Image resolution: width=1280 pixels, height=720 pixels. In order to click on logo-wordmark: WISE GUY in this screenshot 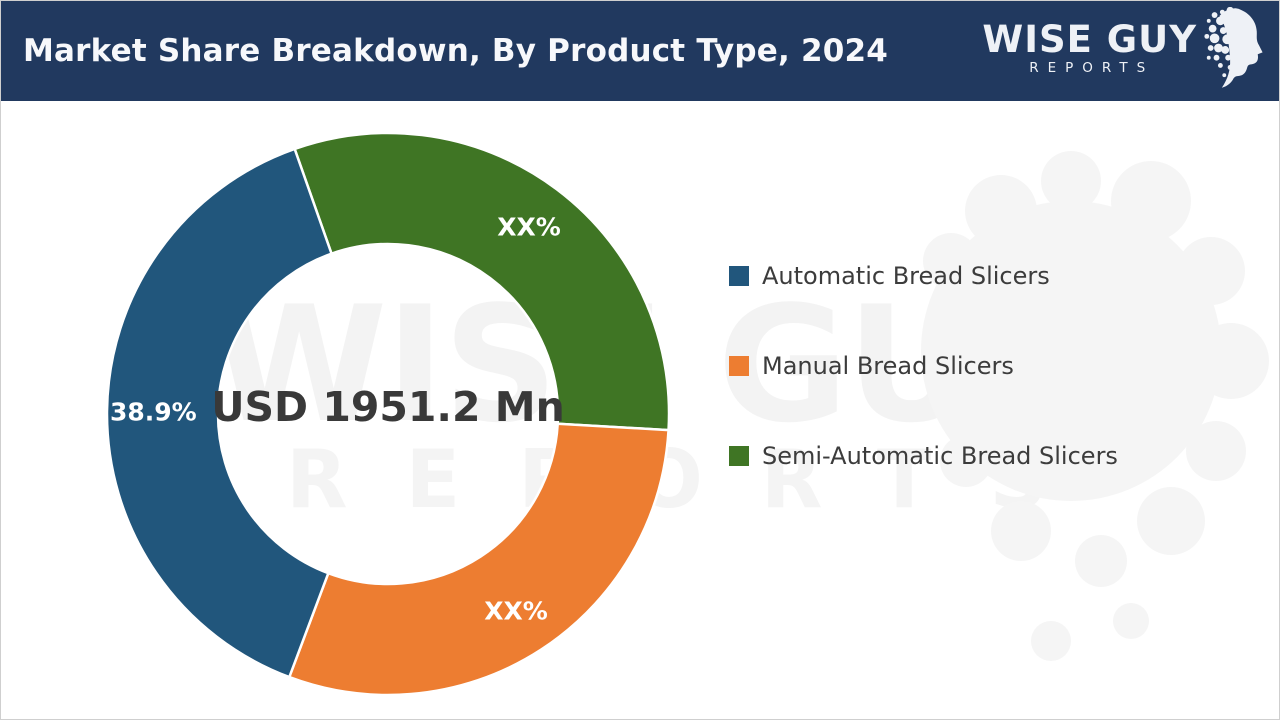, I will do `click(1089, 40)`.